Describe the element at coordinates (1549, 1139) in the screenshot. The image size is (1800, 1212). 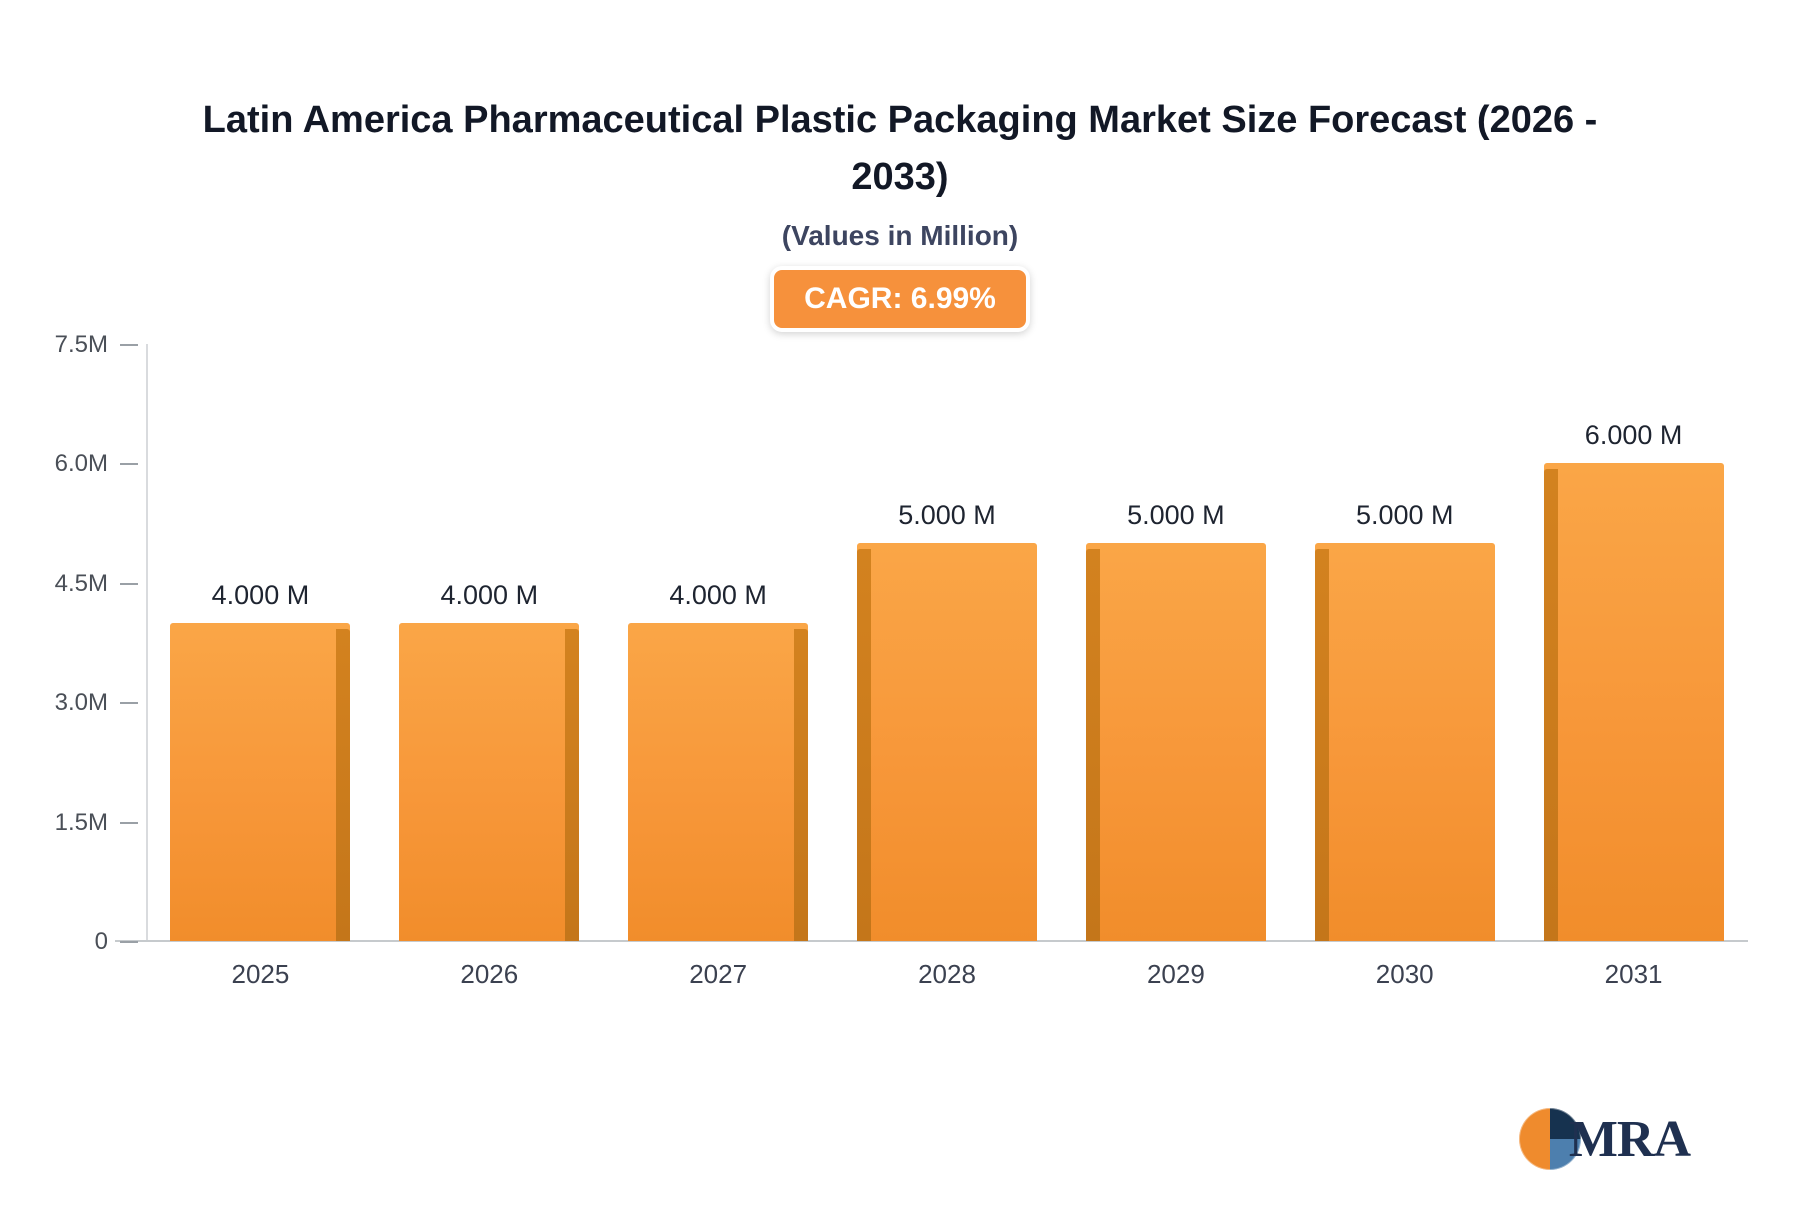
I see `mra-logo-icon` at that location.